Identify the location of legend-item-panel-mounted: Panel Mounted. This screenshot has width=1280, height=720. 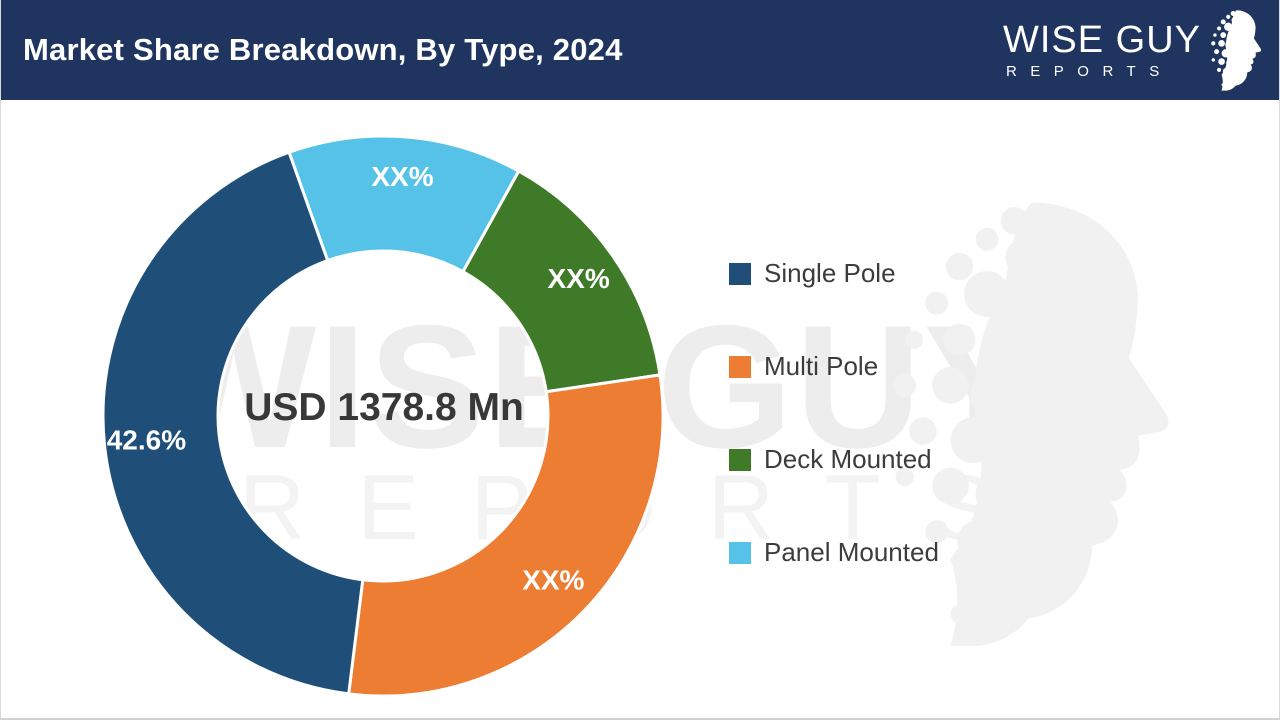
(834, 552).